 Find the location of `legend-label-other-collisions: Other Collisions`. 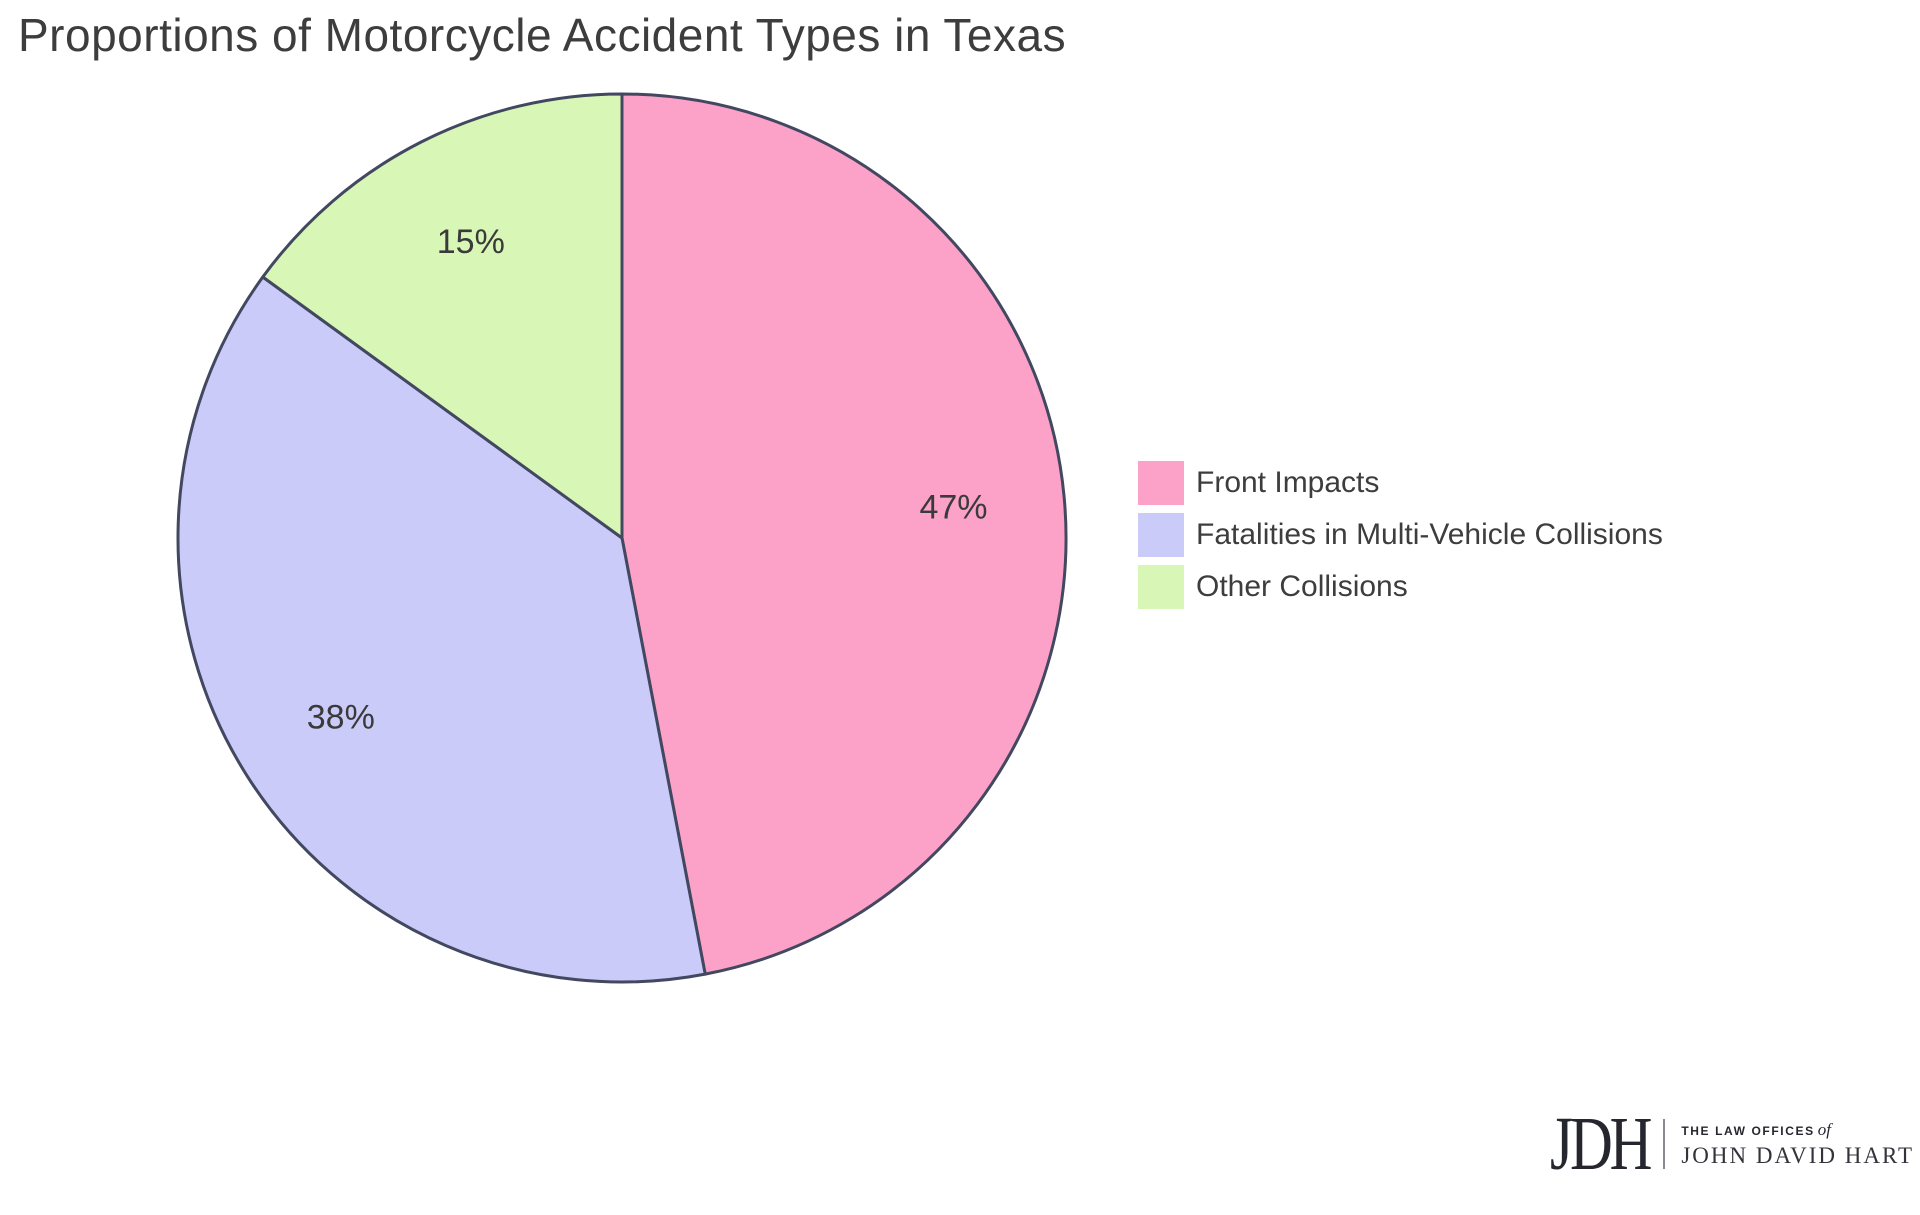

legend-label-other-collisions: Other Collisions is located at coordinates (1302, 586).